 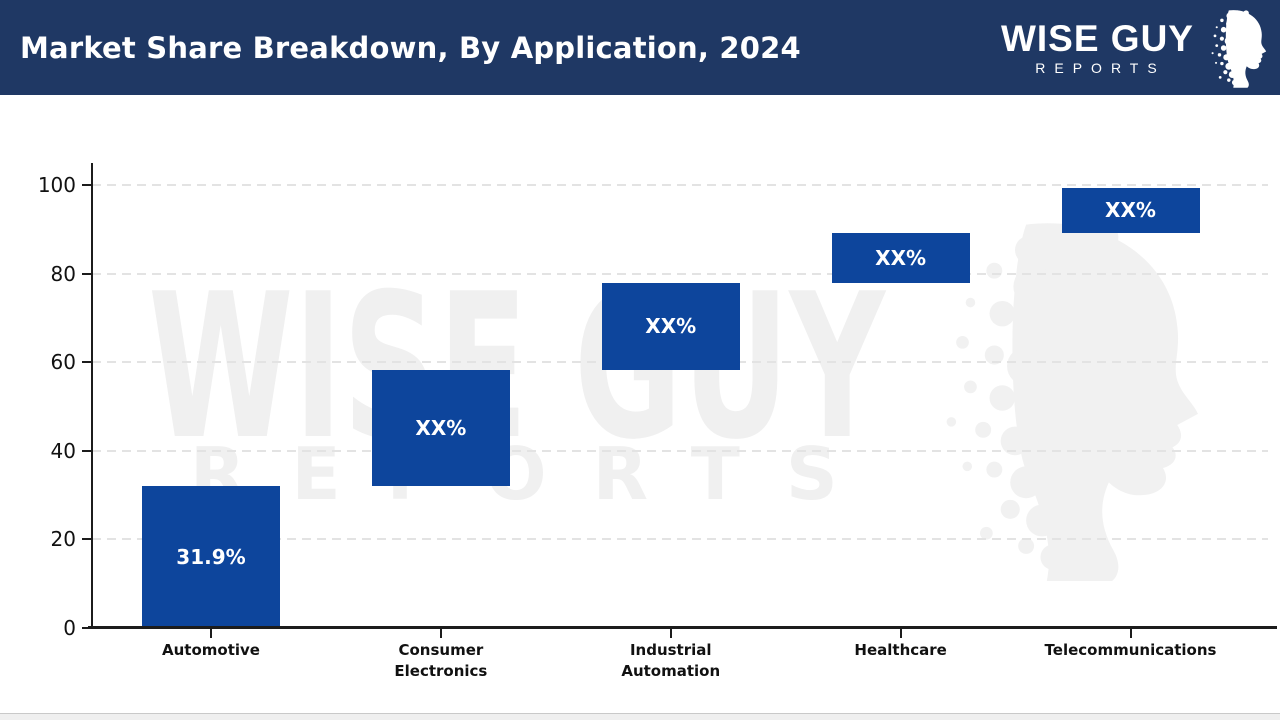 I want to click on x-tick-label-industrial-automation: Industrial Automation, so click(x=671, y=660).